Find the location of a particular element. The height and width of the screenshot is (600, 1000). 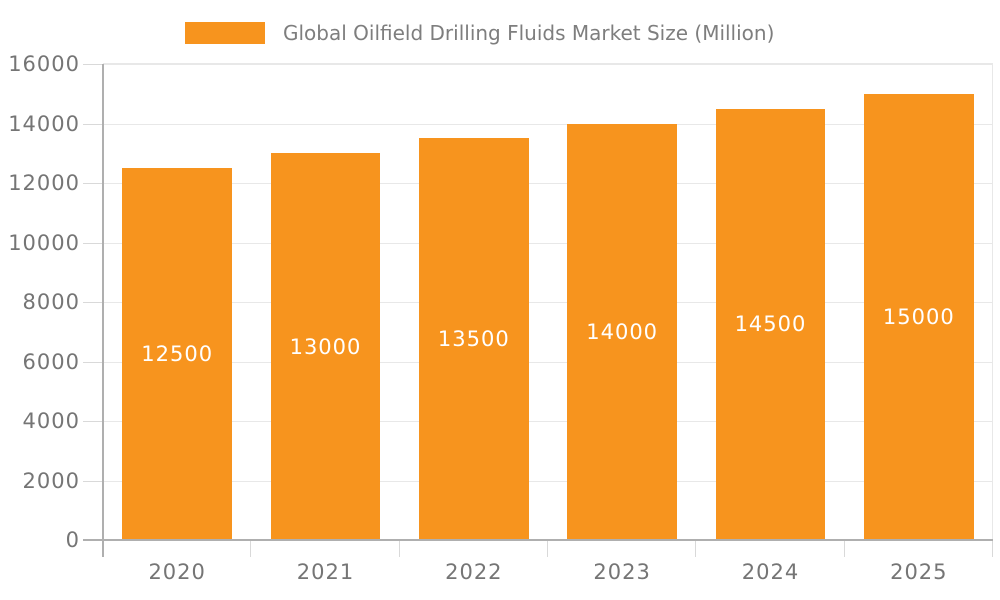

bar-2022: 13500 is located at coordinates (473, 339).